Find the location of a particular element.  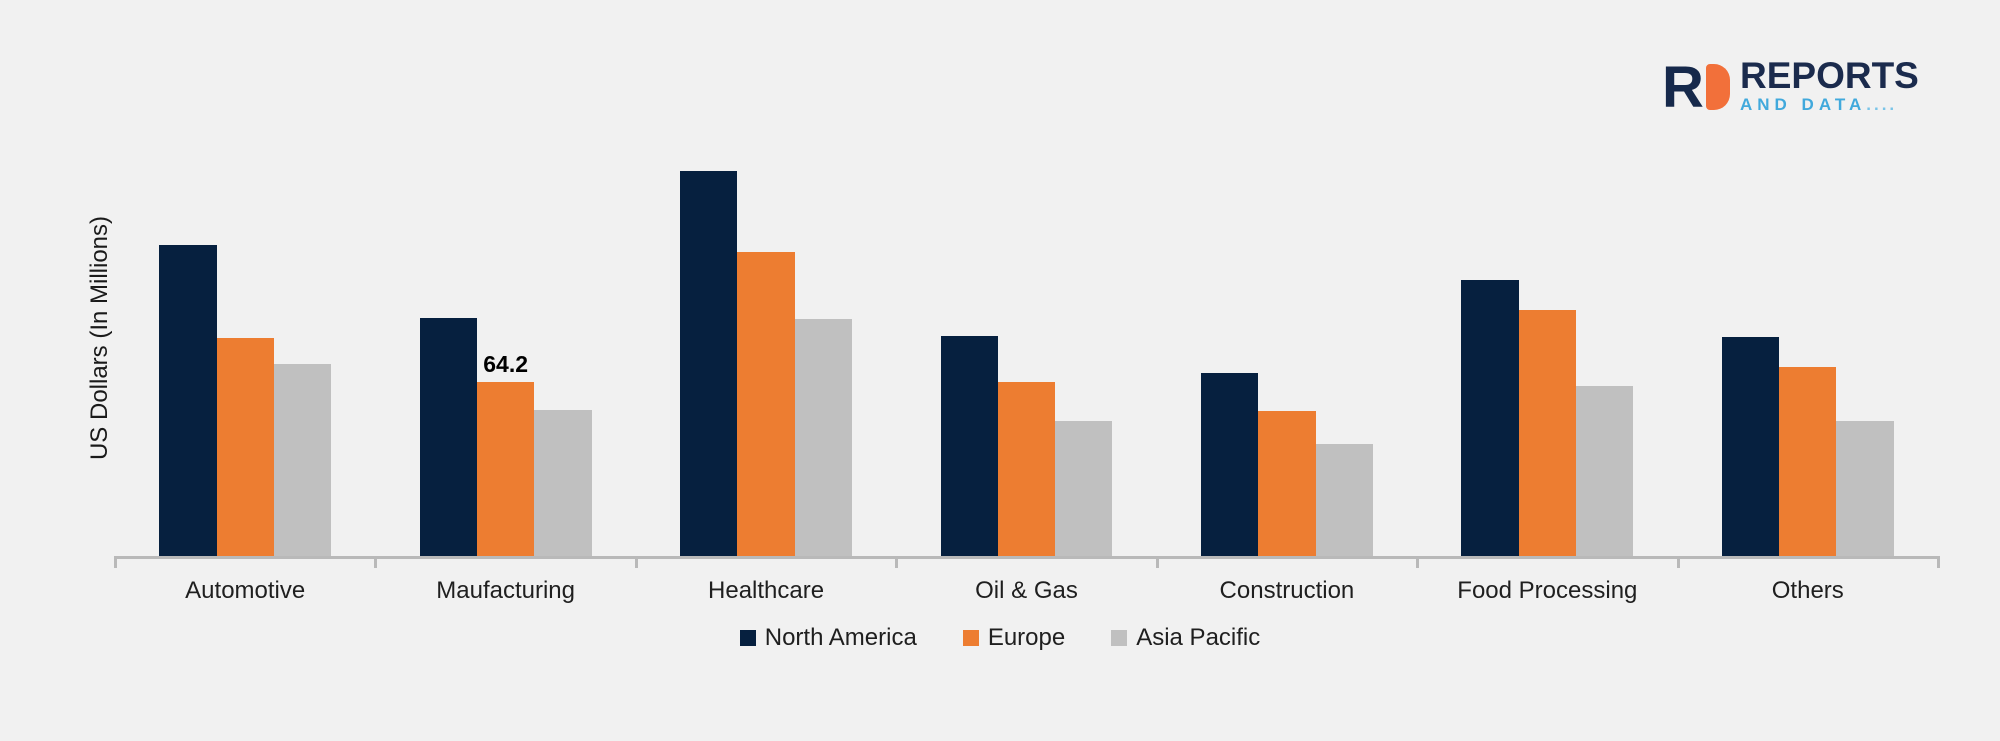

bar-asia-pacific-construction is located at coordinates (1344, 499).